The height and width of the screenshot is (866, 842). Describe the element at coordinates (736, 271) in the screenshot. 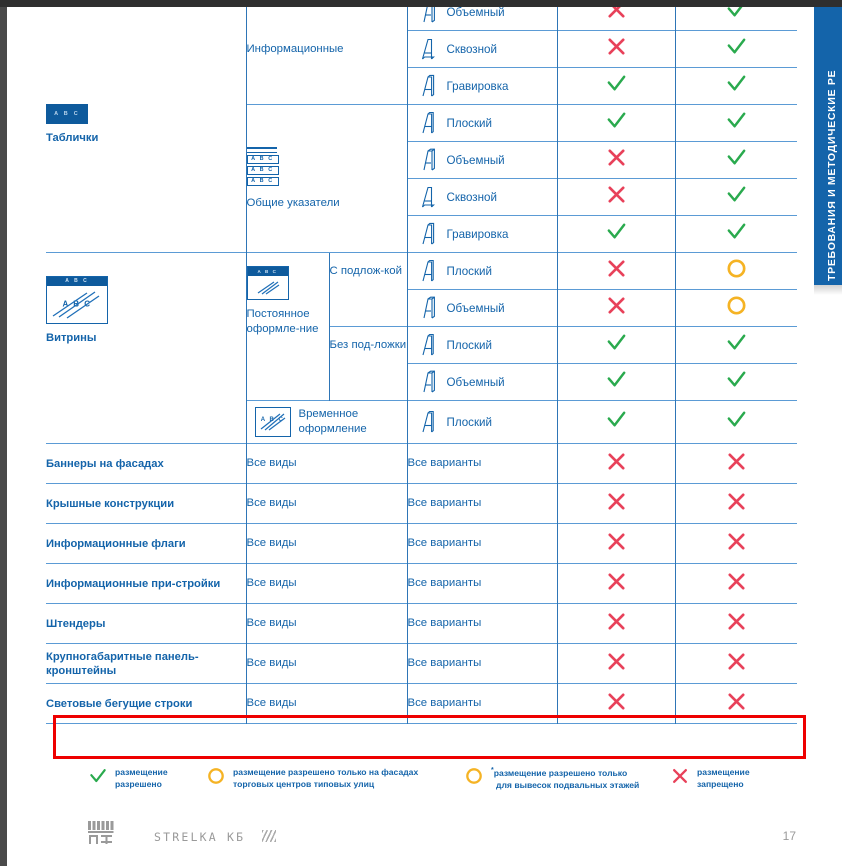

I see `circle-icon` at that location.